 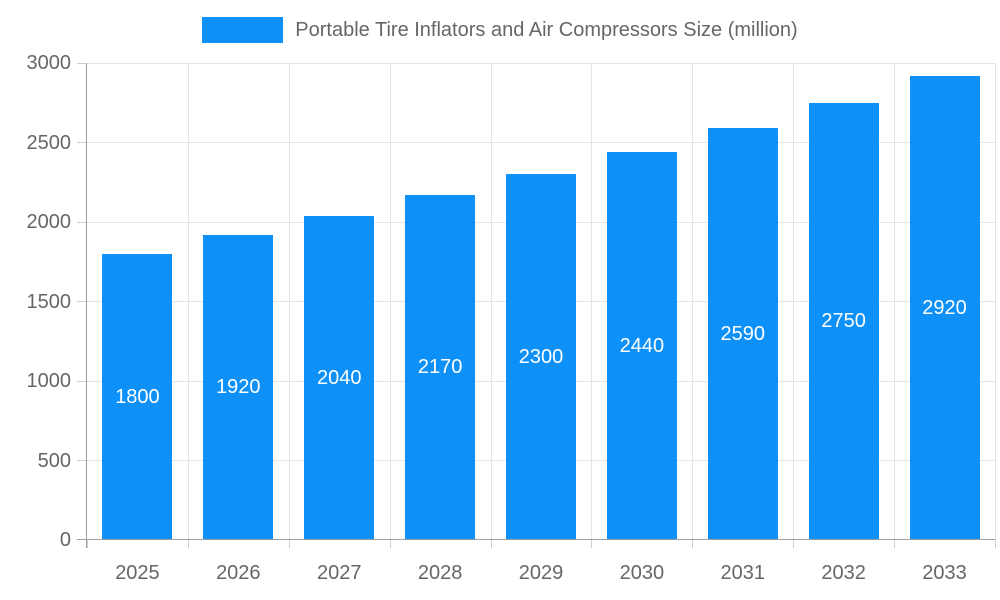 I want to click on y-axis-line, so click(x=86, y=305).